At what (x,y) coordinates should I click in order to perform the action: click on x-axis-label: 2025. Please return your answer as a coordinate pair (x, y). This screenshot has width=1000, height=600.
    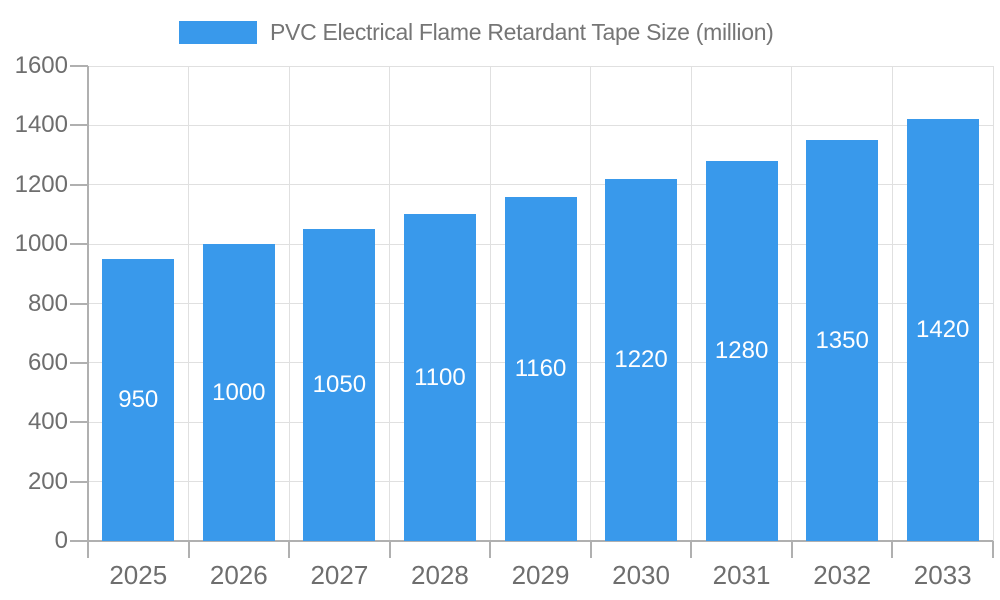
    Looking at the image, I should click on (138, 575).